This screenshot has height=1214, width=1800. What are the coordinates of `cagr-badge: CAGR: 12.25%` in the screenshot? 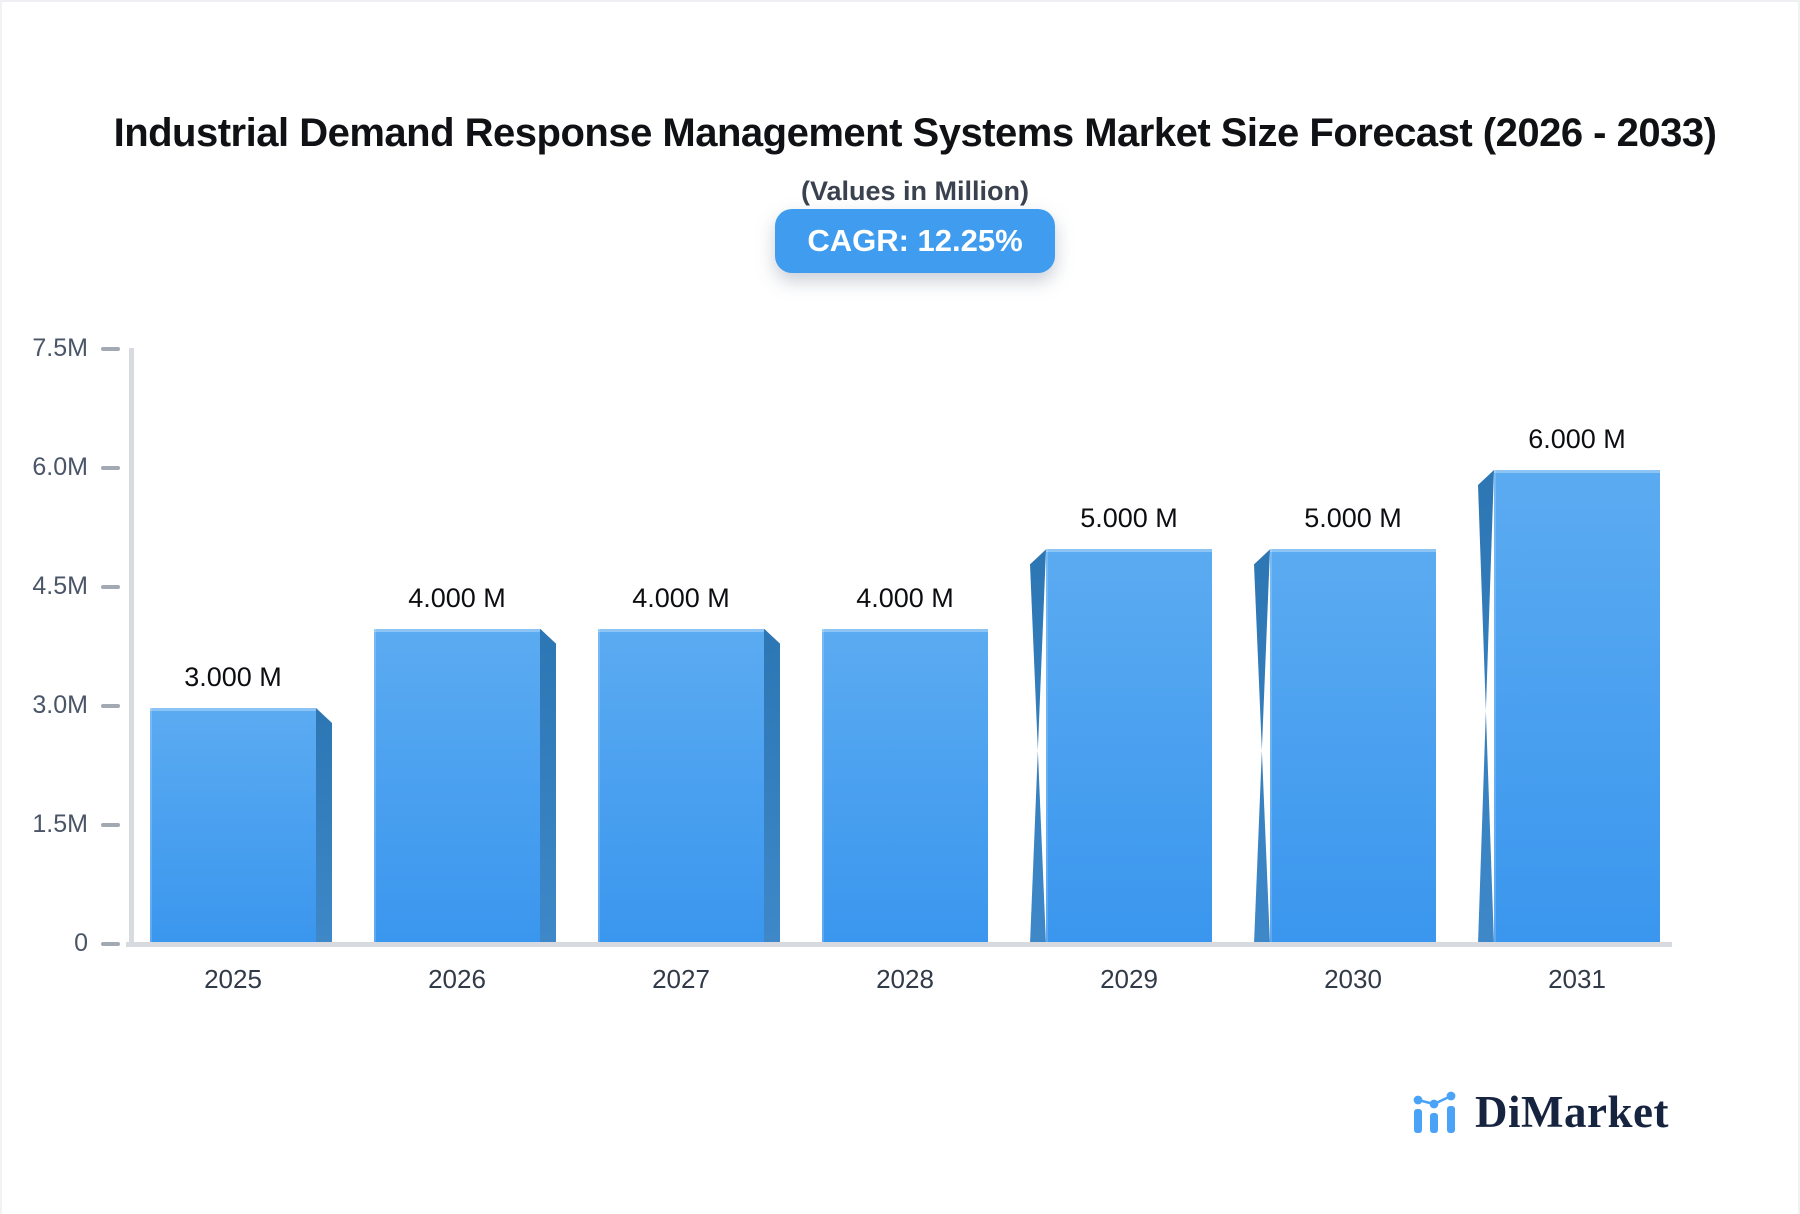 It's located at (915, 241).